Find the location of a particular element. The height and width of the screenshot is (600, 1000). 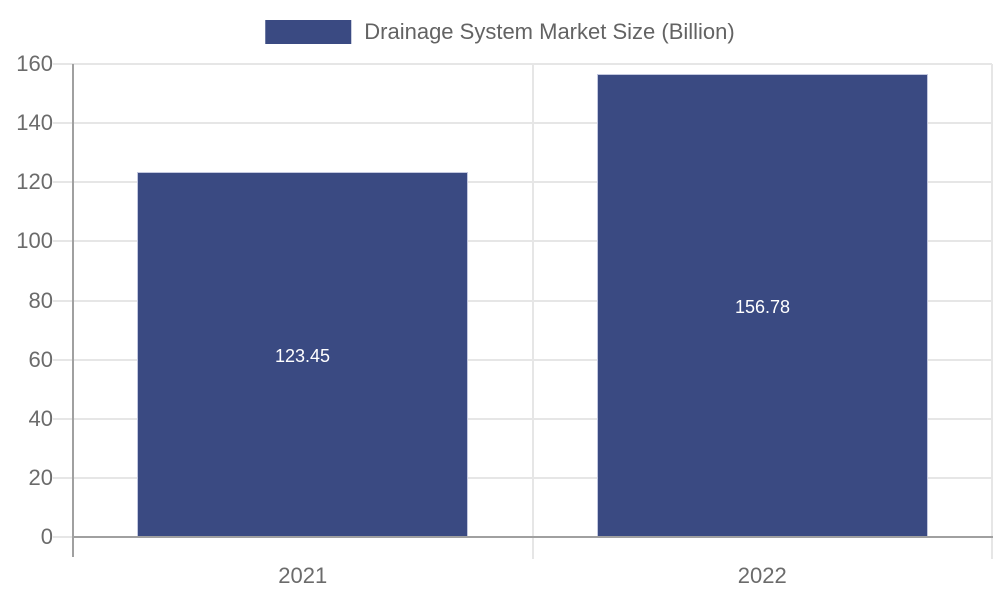

y-axis-line is located at coordinates (73, 310).